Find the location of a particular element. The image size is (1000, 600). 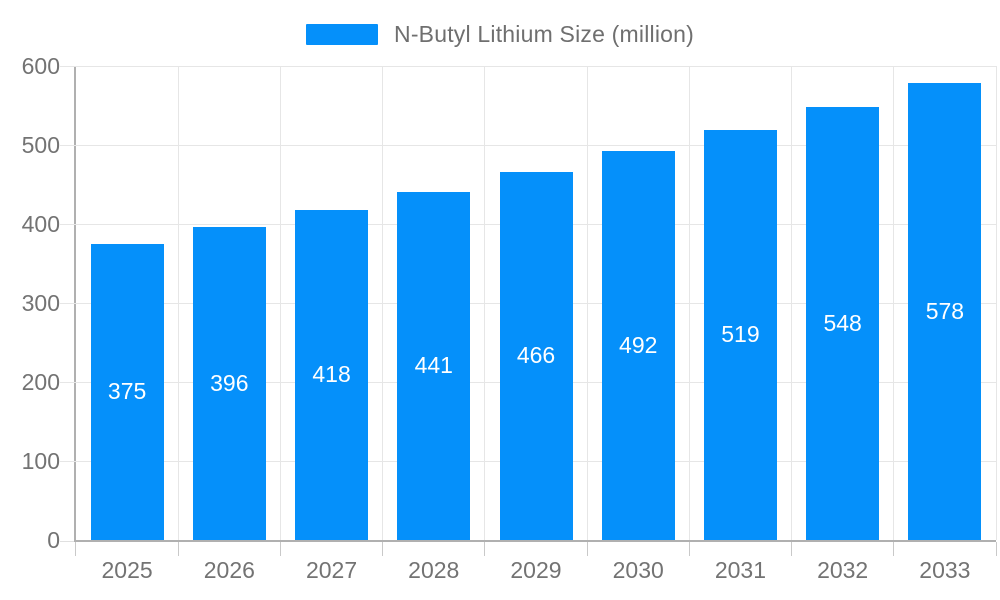

x-axis-tick-label: 2031 is located at coordinates (740, 570).